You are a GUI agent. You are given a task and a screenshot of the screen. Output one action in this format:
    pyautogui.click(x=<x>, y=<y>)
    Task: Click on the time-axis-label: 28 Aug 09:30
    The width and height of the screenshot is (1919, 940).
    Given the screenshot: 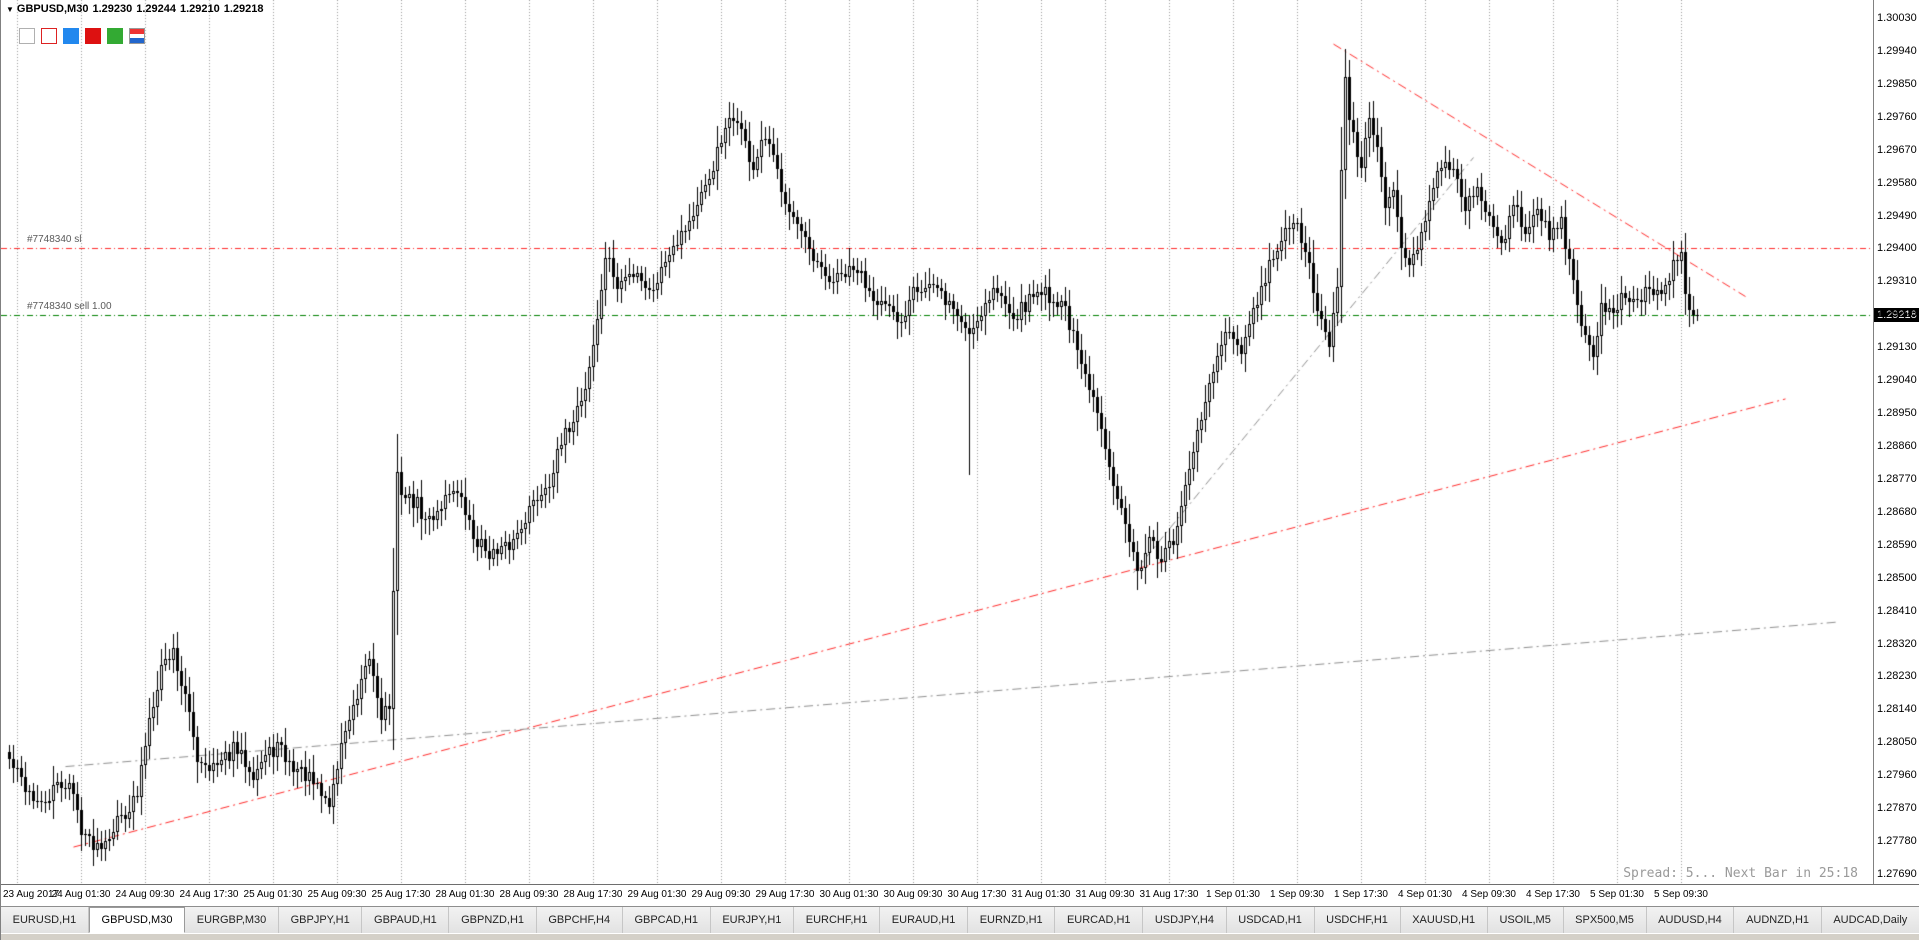 What is the action you would take?
    pyautogui.click(x=529, y=894)
    